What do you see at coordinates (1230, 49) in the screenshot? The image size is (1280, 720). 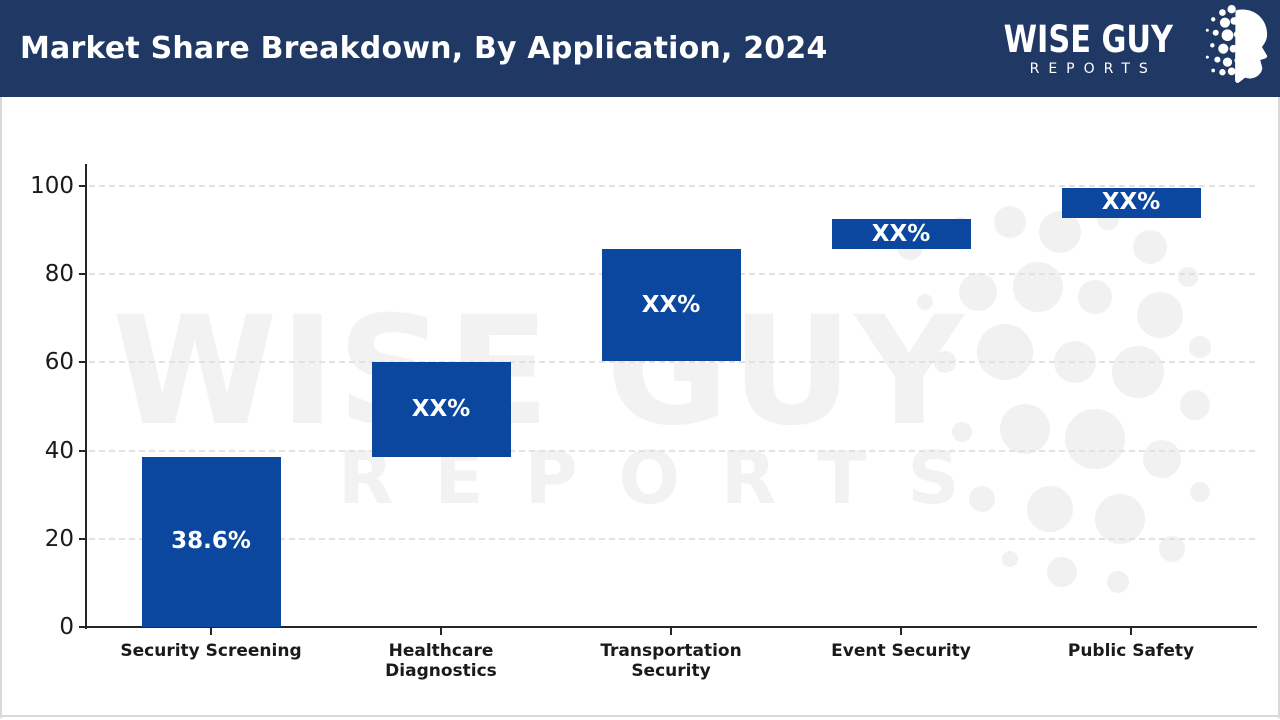 I see `logo-head-icon` at bounding box center [1230, 49].